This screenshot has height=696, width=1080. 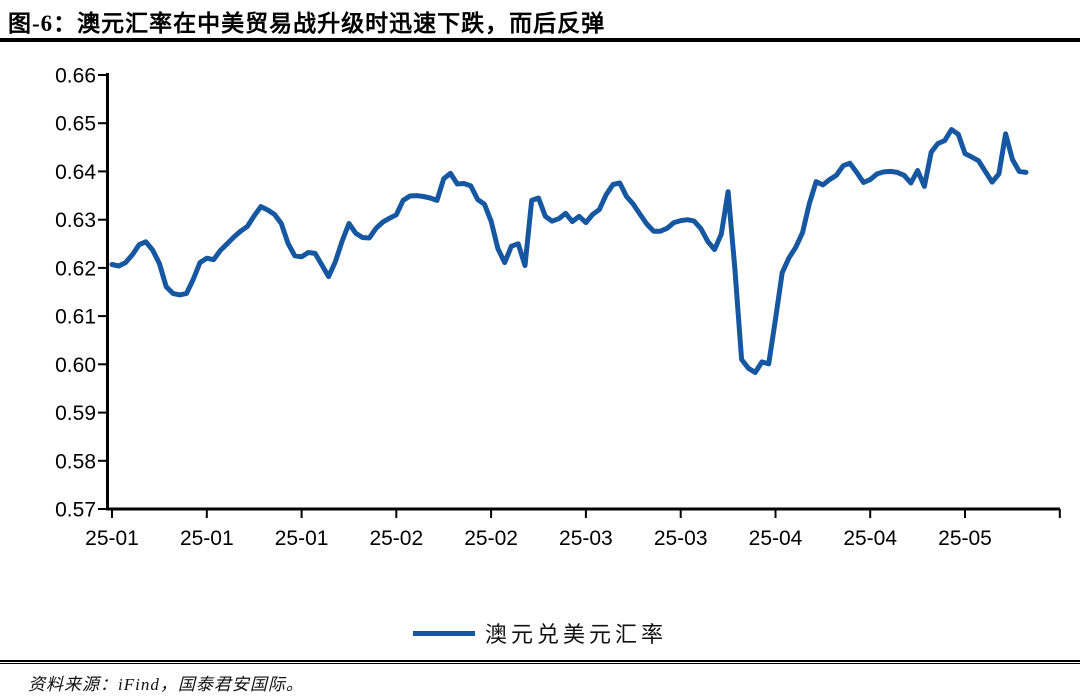 I want to click on title-rule, so click(x=540, y=40).